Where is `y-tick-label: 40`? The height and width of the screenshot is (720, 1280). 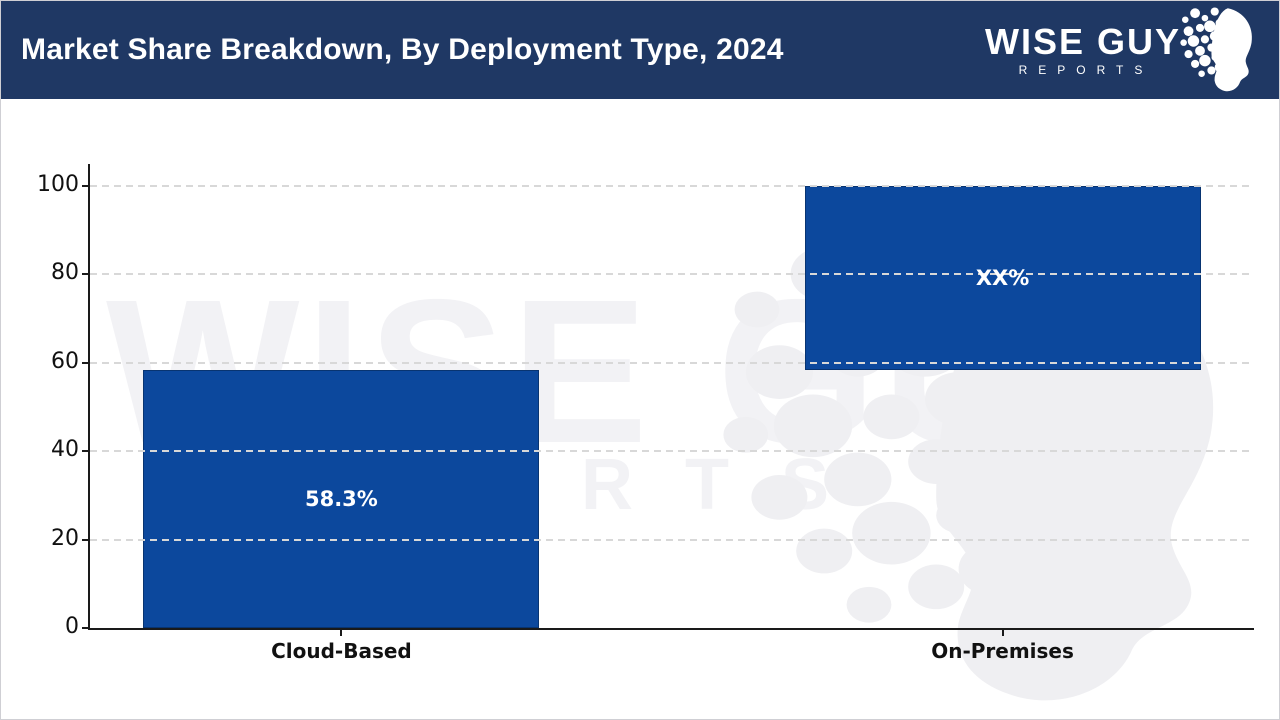 y-tick-label: 40 is located at coordinates (65, 450).